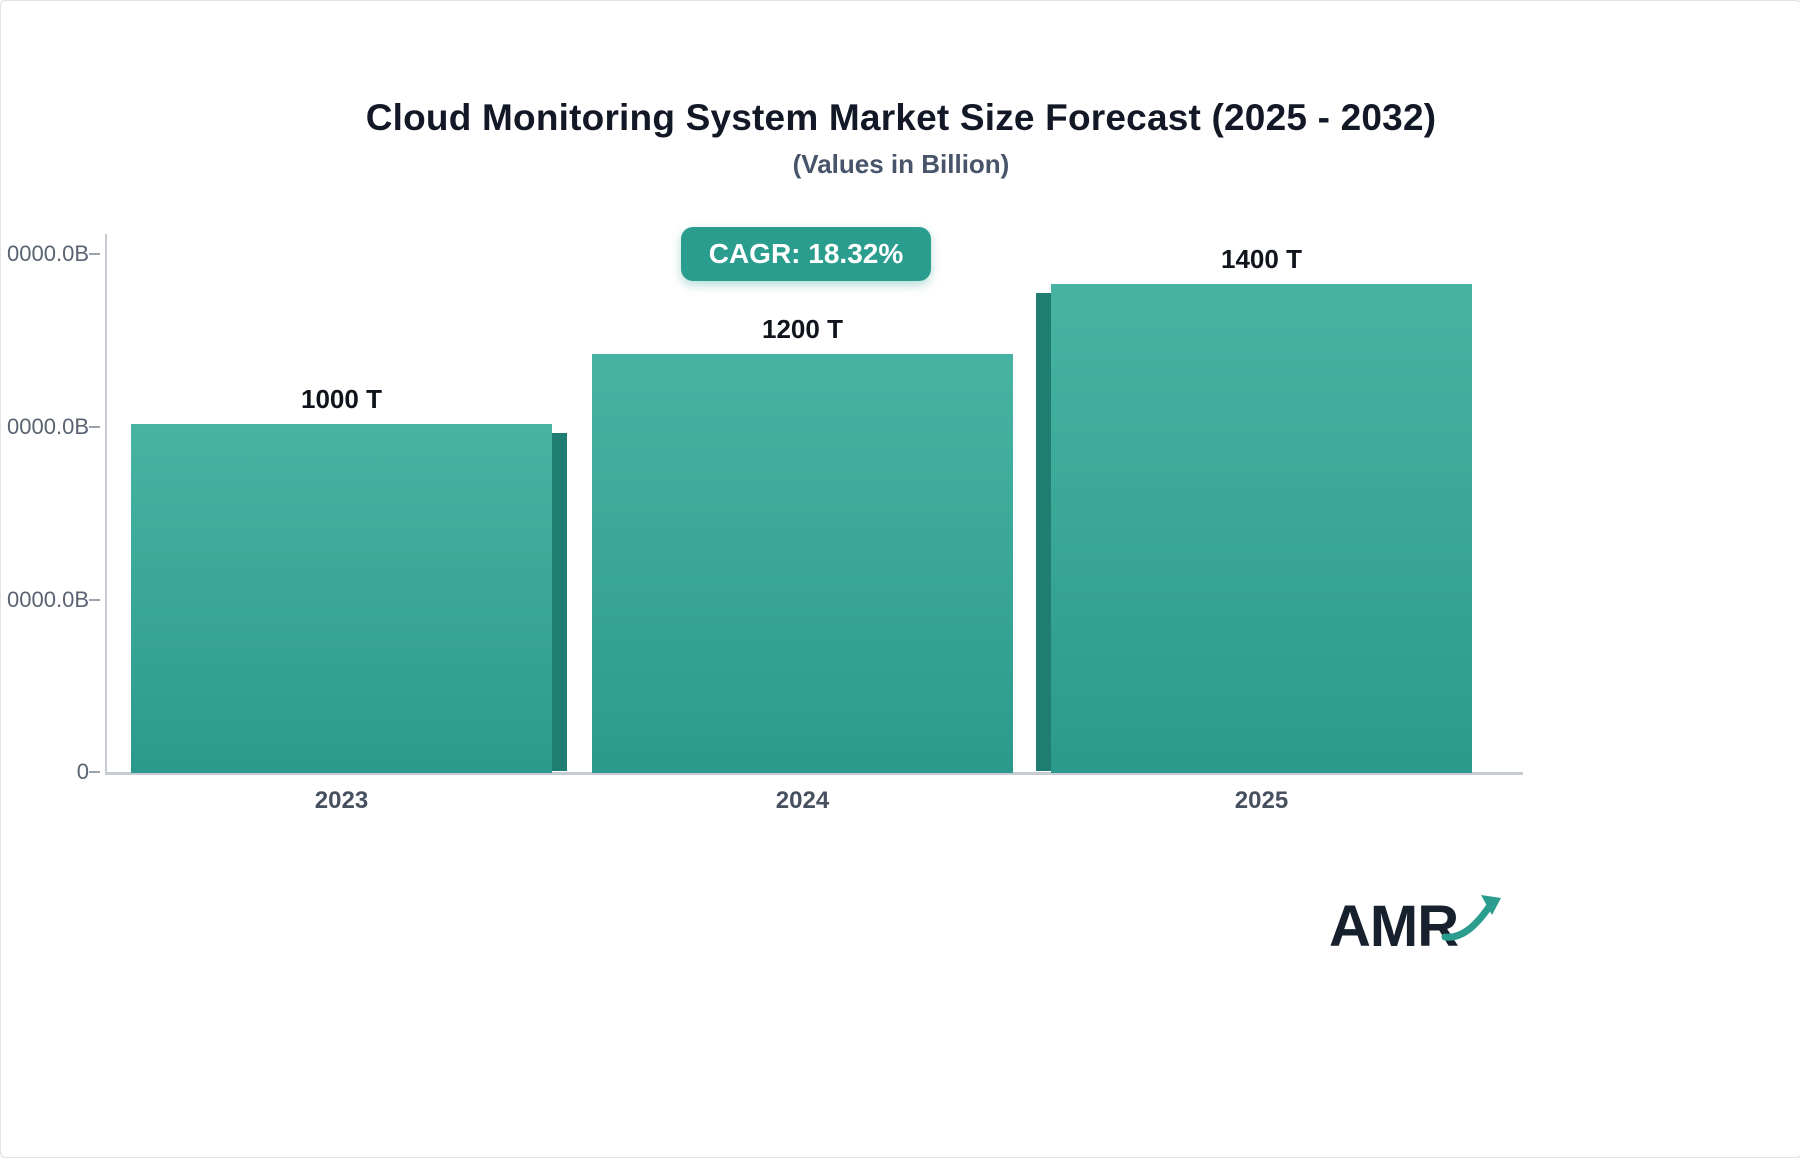 The height and width of the screenshot is (1158, 1800). What do you see at coordinates (341, 598) in the screenshot?
I see `bar-2023` at bounding box center [341, 598].